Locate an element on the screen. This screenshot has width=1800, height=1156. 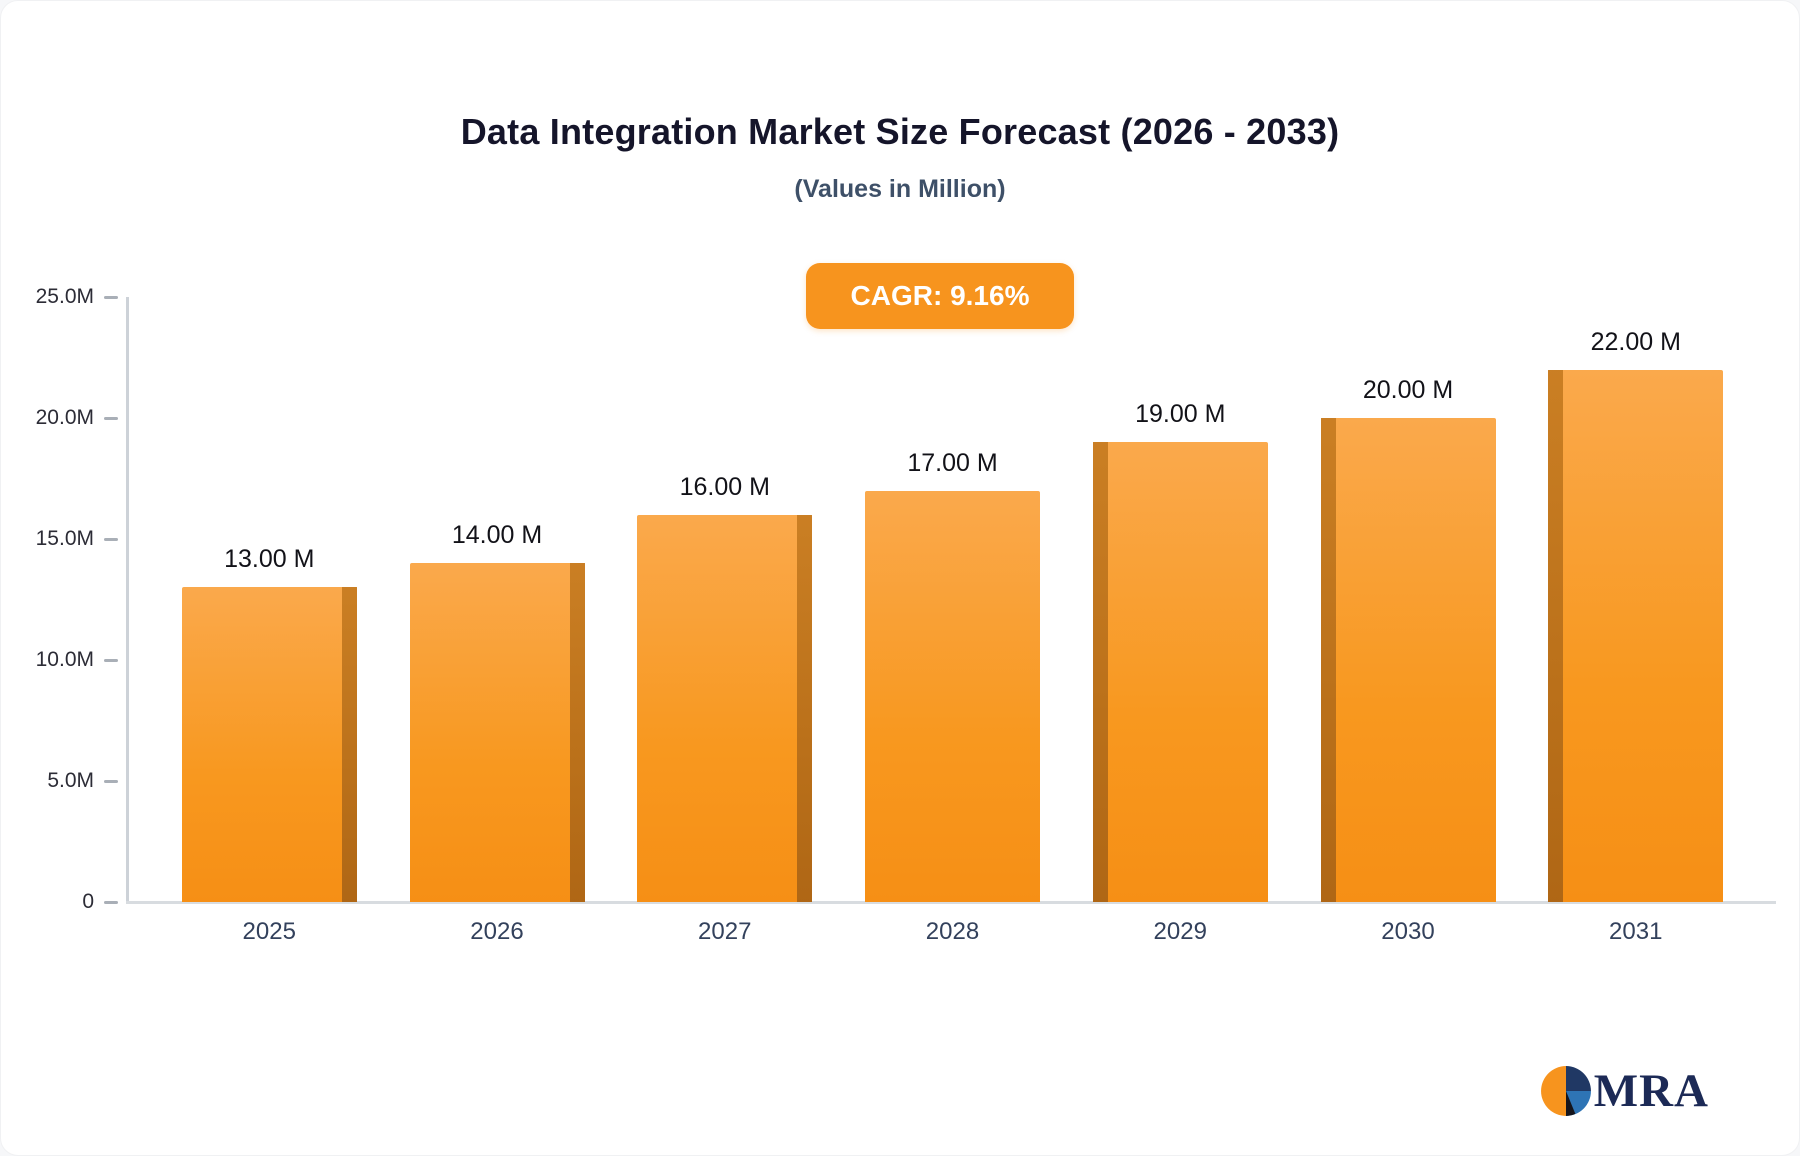
brand-logo: MRA is located at coordinates (1624, 1091).